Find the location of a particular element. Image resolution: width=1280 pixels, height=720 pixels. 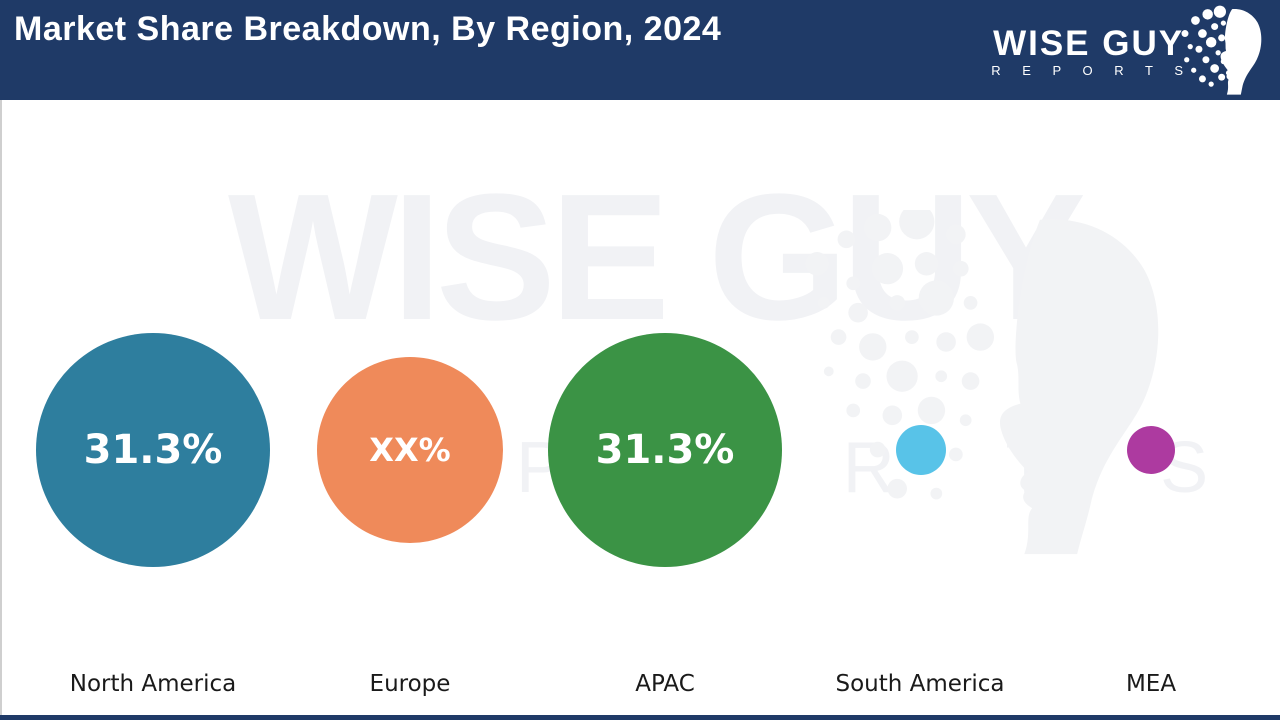

bubble-europe: XX% is located at coordinates (410, 450).